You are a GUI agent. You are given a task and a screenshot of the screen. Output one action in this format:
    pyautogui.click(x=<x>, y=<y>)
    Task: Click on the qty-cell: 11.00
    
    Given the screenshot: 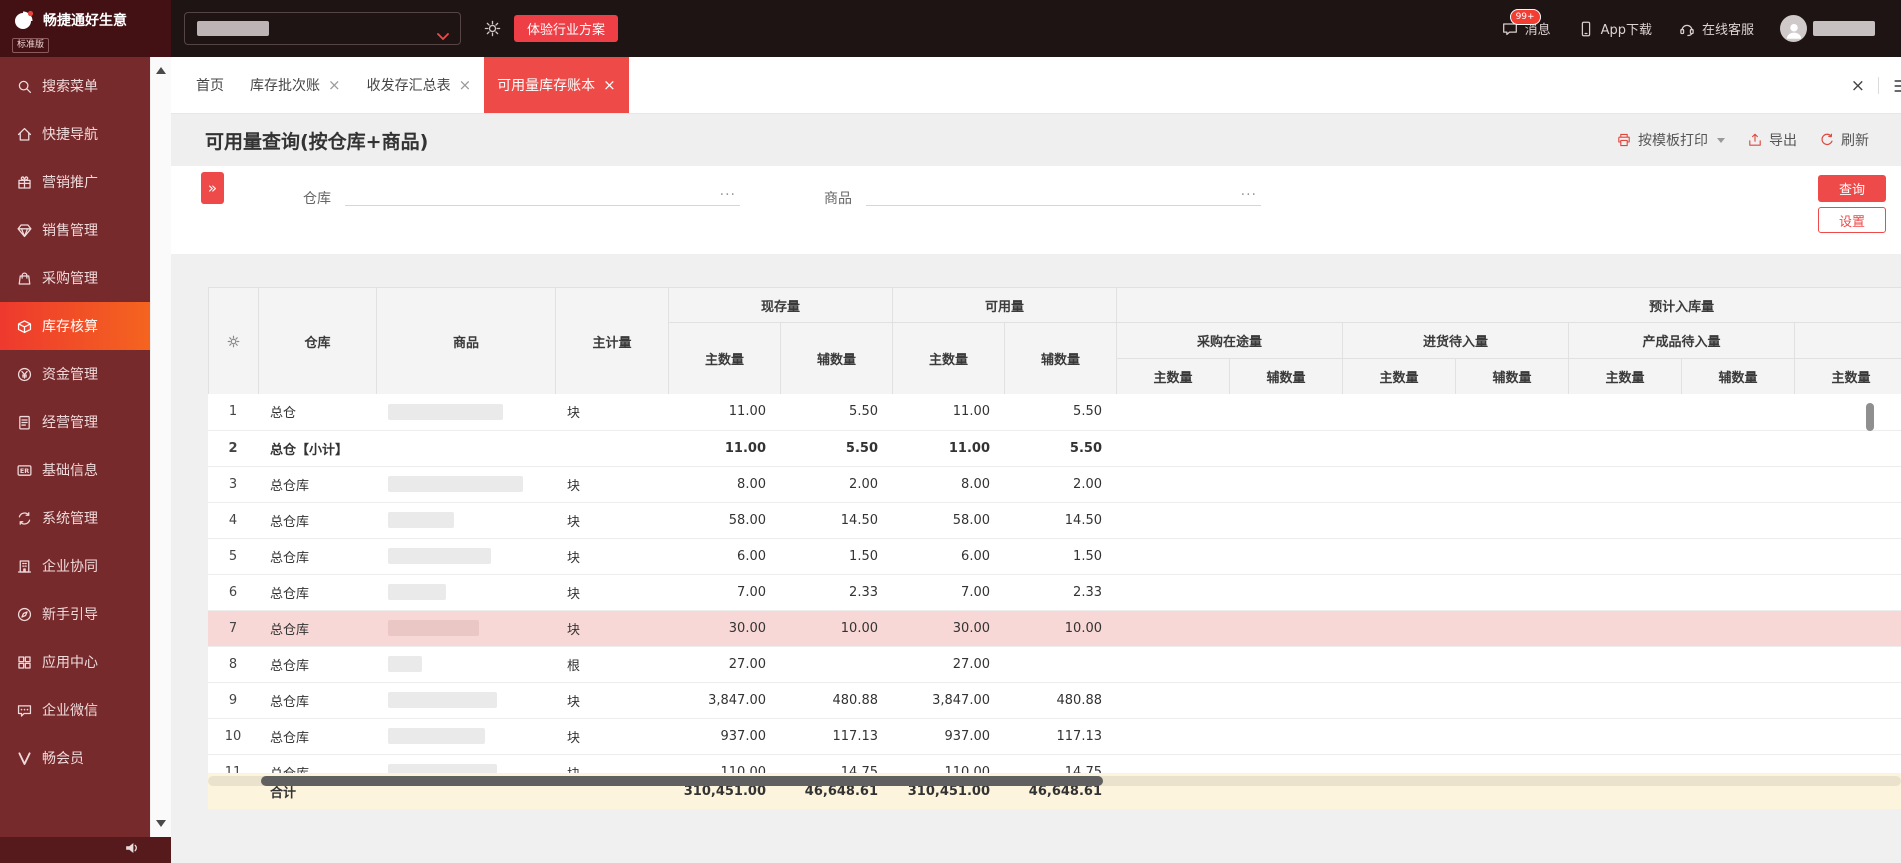 What is the action you would take?
    pyautogui.click(x=724, y=448)
    